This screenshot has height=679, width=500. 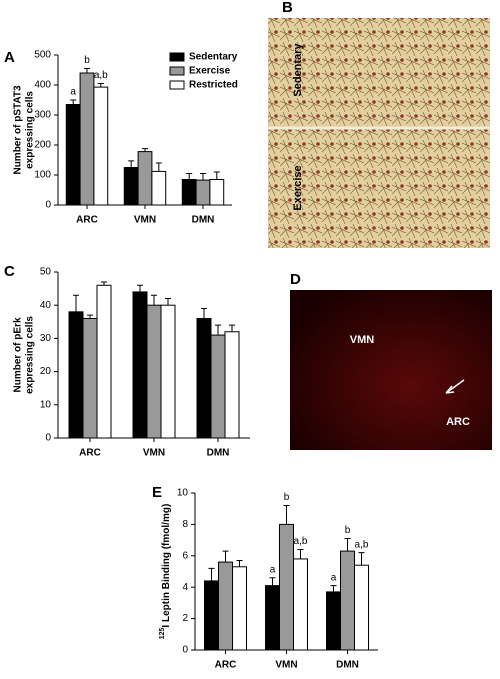 What do you see at coordinates (185, 524) in the screenshot?
I see `y-tick-label: 8` at bounding box center [185, 524].